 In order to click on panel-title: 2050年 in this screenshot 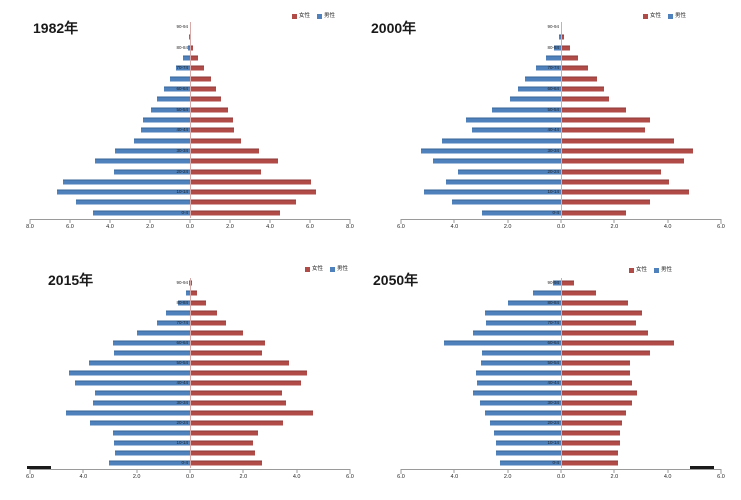, I will do `click(396, 280)`.